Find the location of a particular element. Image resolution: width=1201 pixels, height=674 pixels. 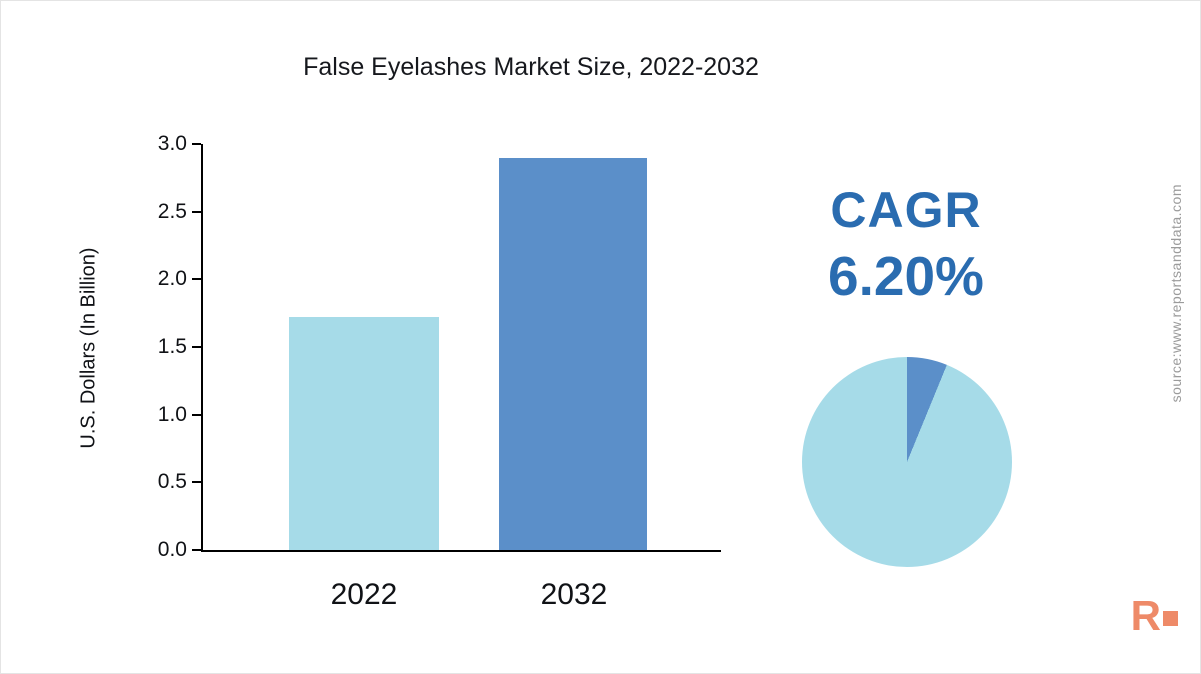

x-tick-label-2032: 2032 is located at coordinates (574, 594).